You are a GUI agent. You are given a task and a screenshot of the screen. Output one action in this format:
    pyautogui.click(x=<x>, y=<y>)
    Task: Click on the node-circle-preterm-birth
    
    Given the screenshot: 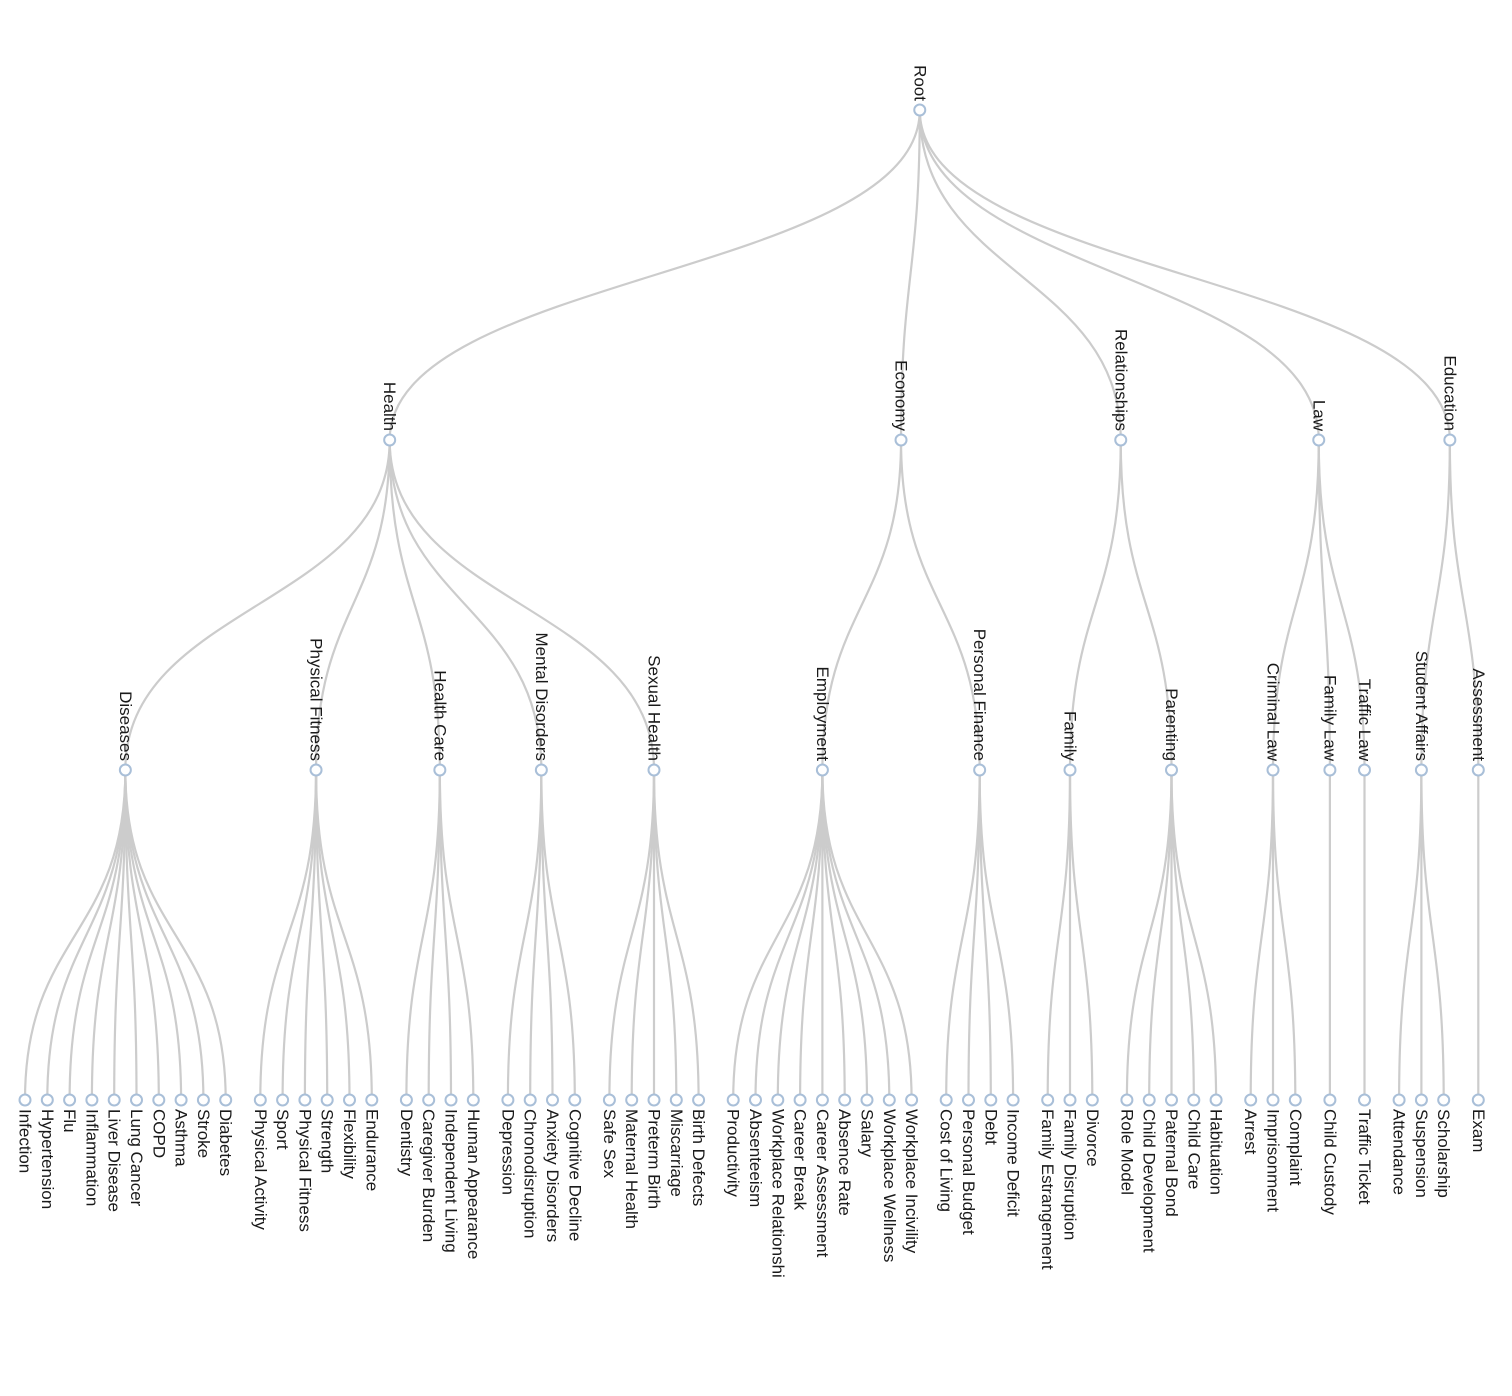 What is the action you would take?
    pyautogui.click(x=654, y=1100)
    